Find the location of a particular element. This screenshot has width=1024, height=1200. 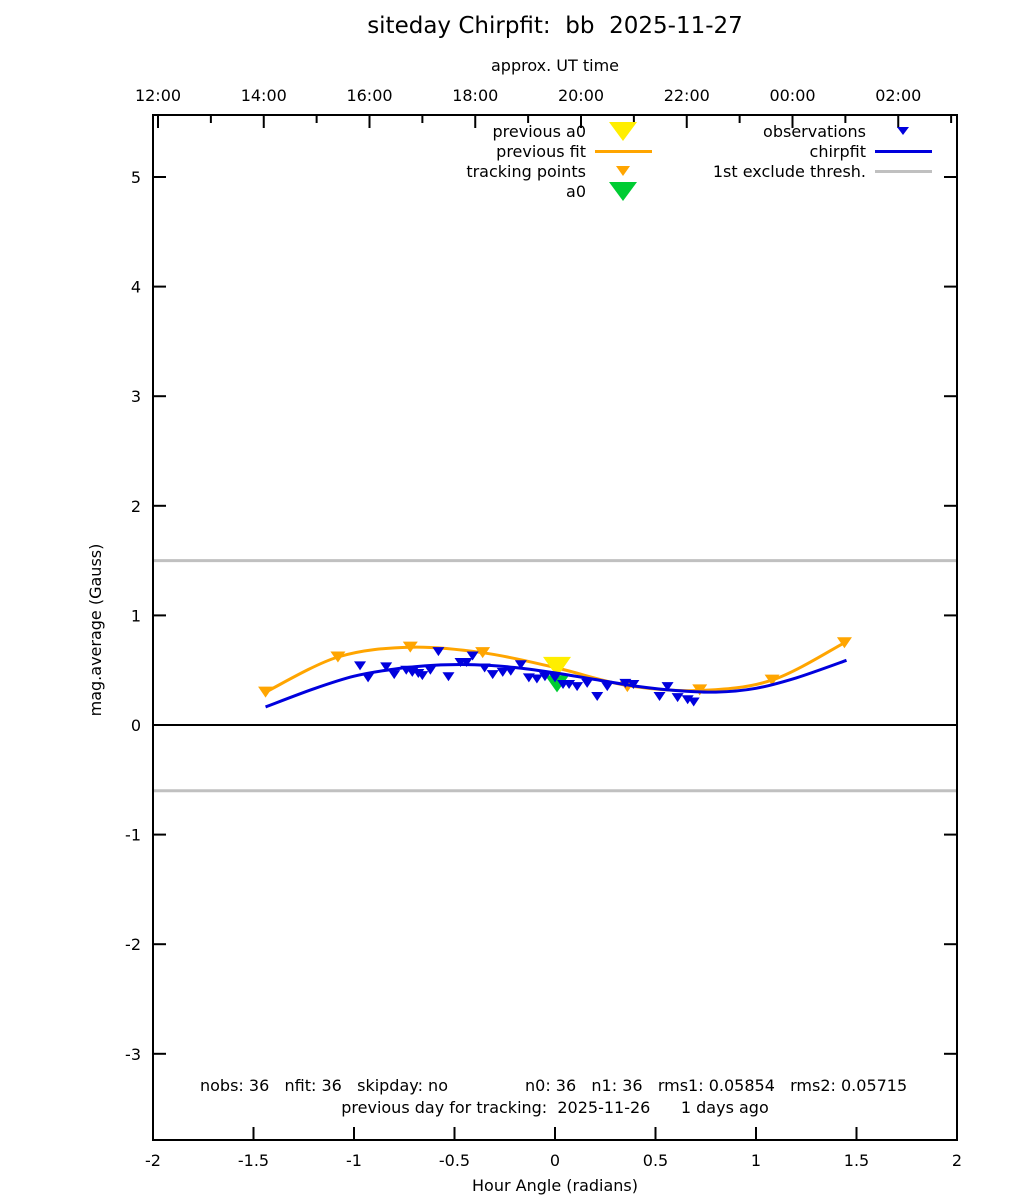

x-axis-tick-label: -2 is located at coordinates (153, 1160).